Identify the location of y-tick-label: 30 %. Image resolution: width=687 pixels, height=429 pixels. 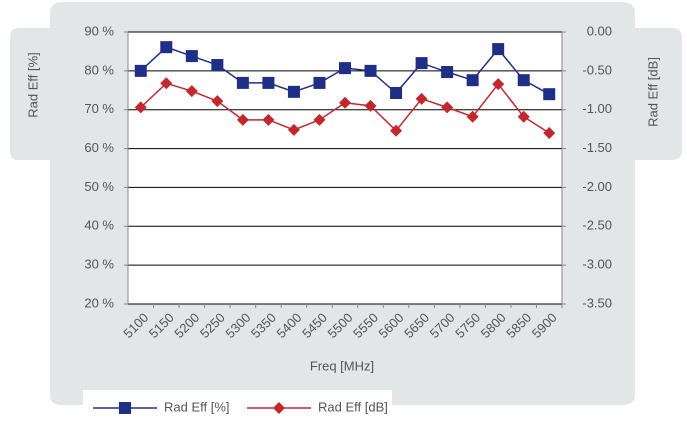
(99, 264).